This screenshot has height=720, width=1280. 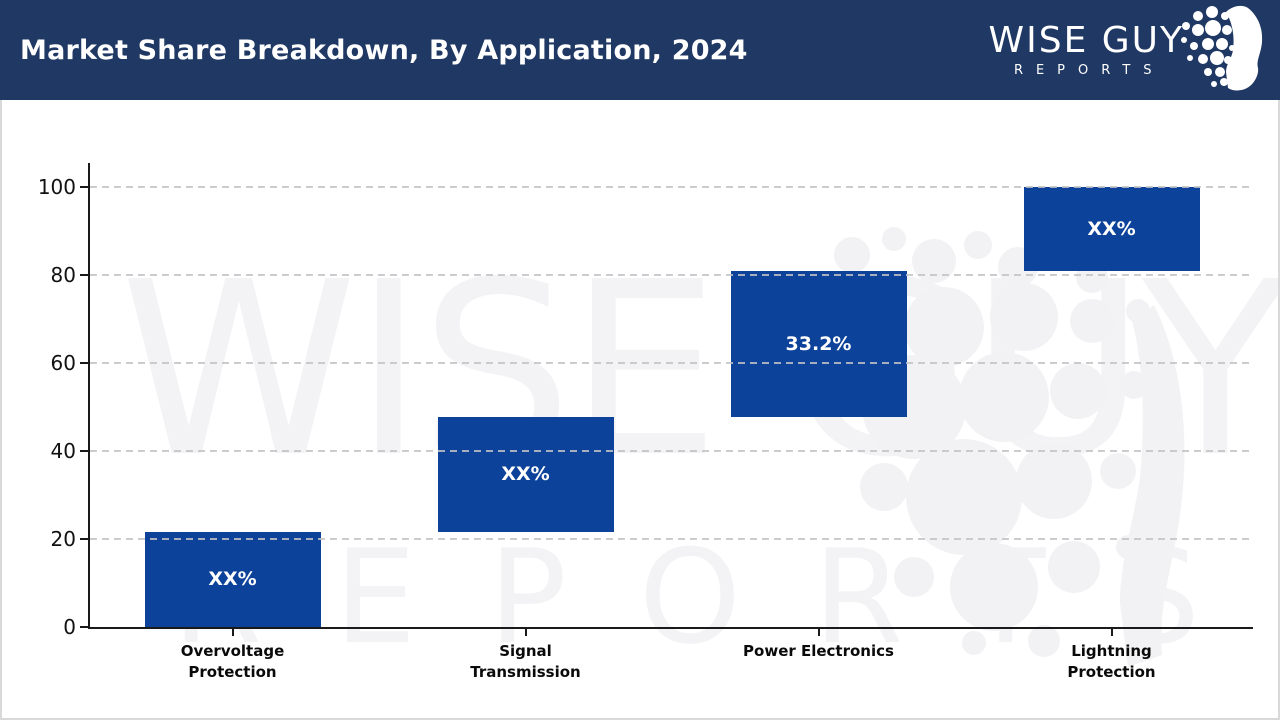 I want to click on category-label: Power Electronics, so click(x=818, y=651).